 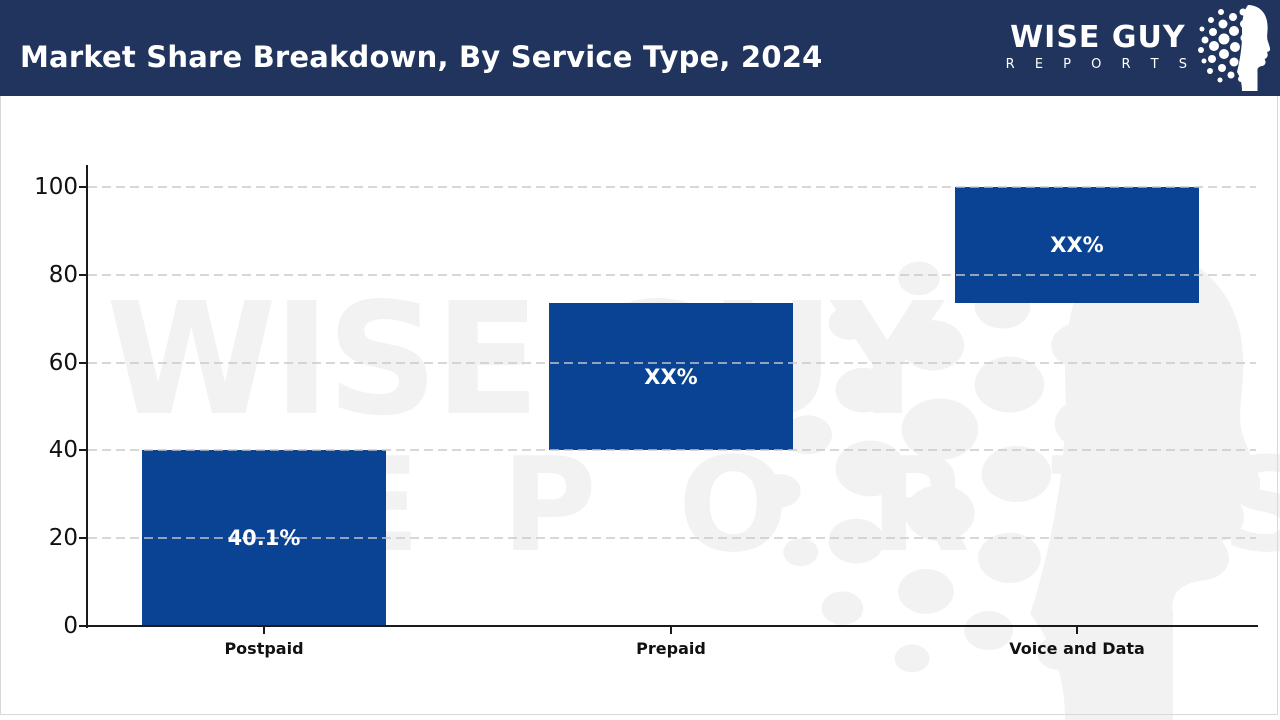 I want to click on y-tick-label-60: 60, so click(x=63, y=362).